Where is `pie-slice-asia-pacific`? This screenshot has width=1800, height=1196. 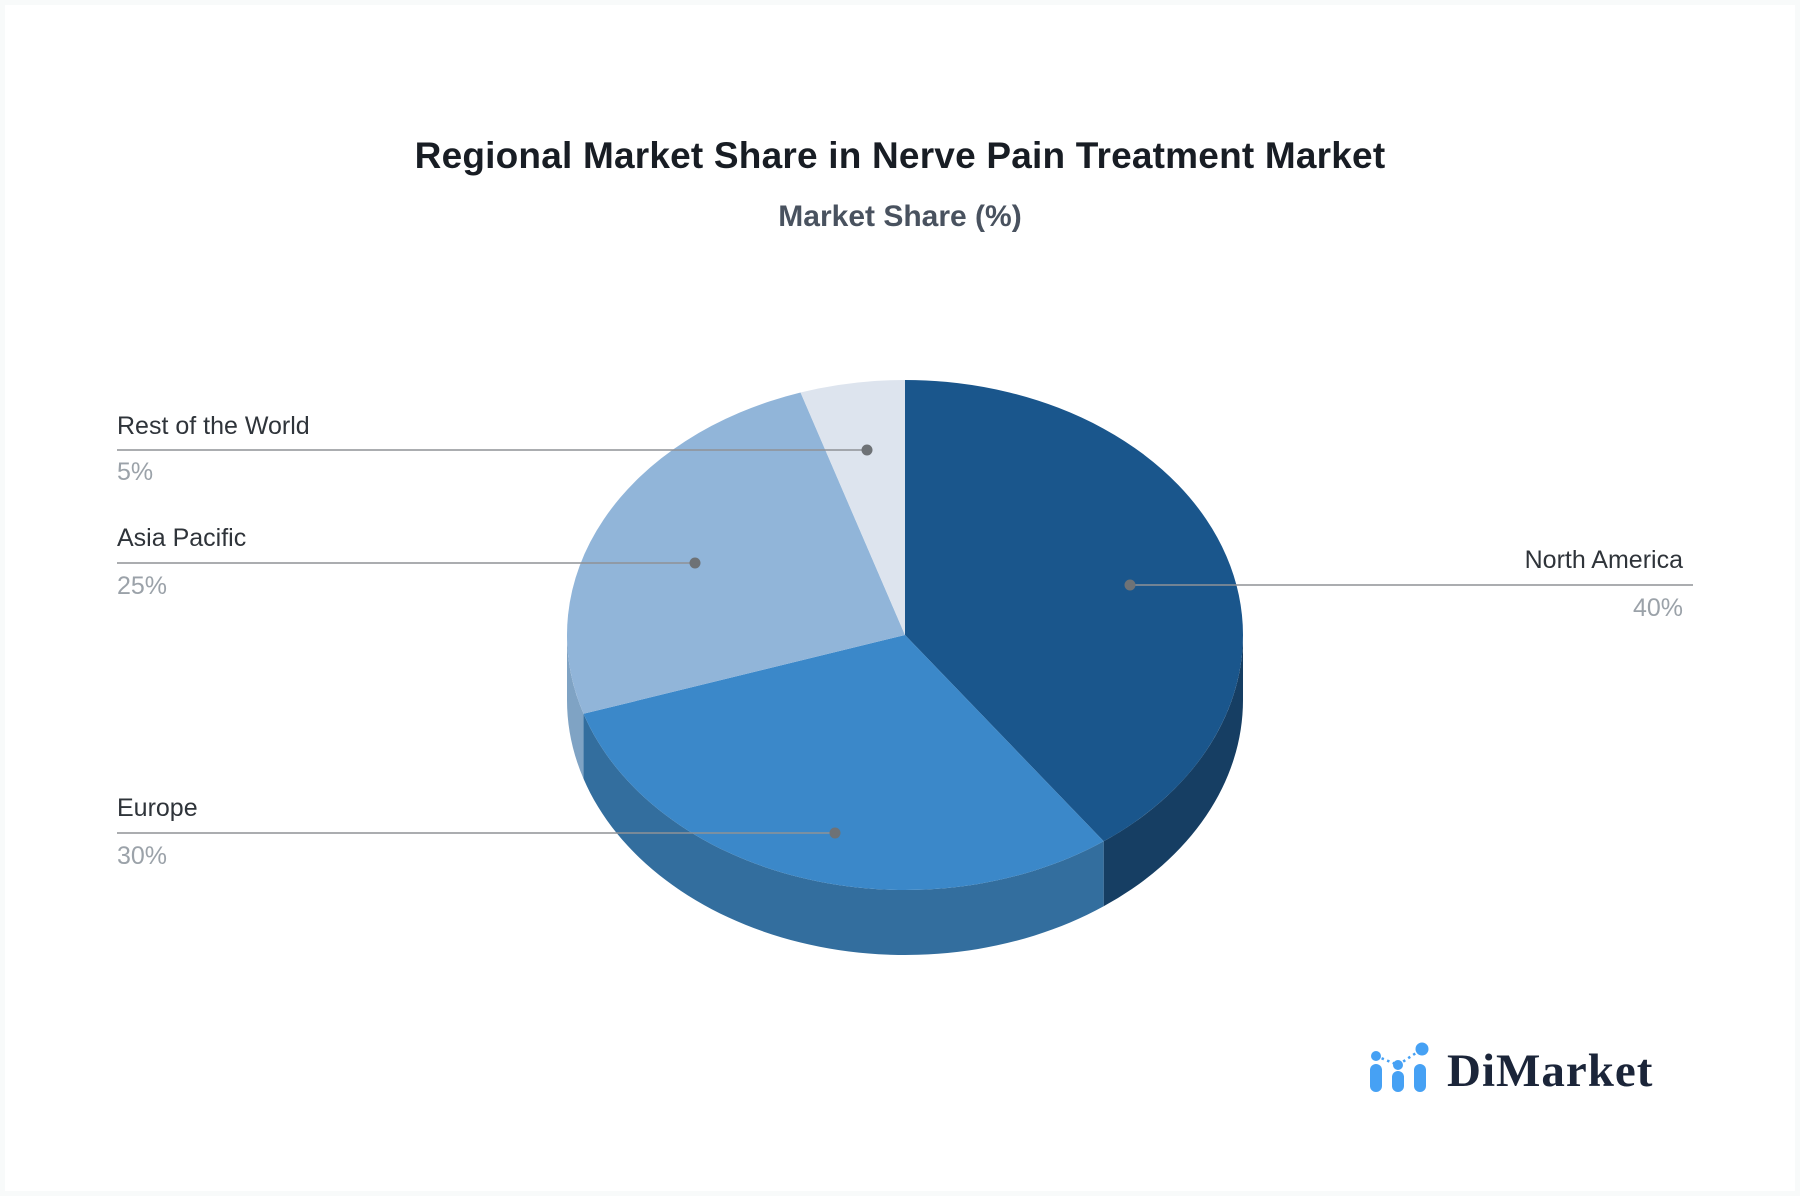 pie-slice-asia-pacific is located at coordinates (736, 553).